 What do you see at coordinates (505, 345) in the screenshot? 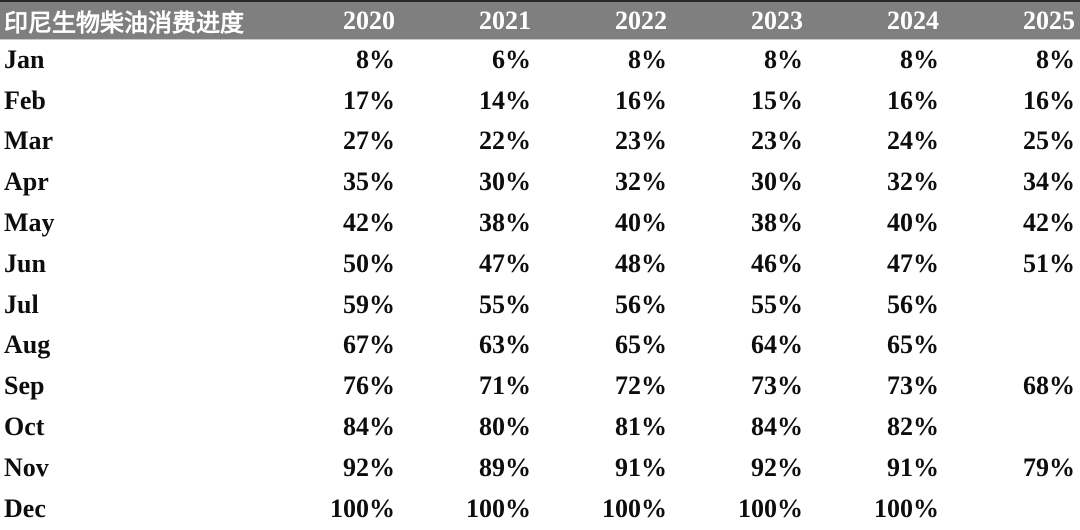
I see `value-cell: 63%` at bounding box center [505, 345].